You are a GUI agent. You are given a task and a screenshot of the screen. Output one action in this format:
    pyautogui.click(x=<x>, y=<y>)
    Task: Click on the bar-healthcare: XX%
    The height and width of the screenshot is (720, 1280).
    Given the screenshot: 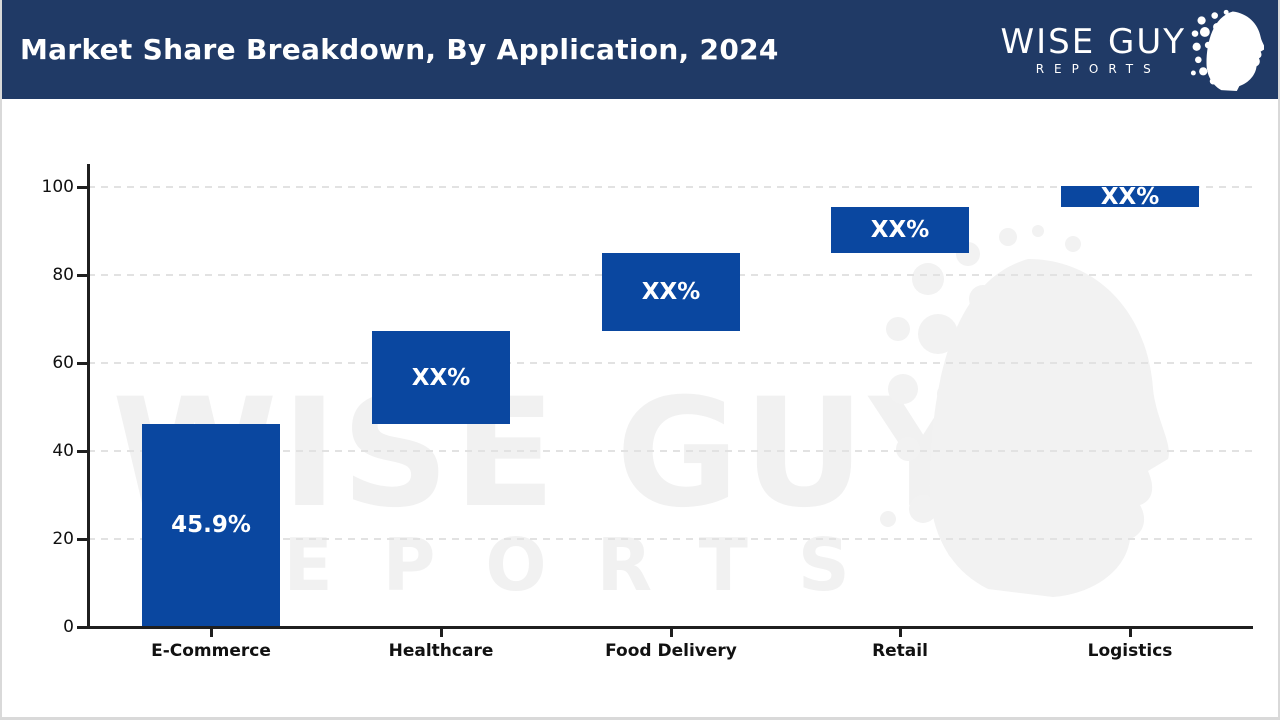 What is the action you would take?
    pyautogui.click(x=441, y=377)
    